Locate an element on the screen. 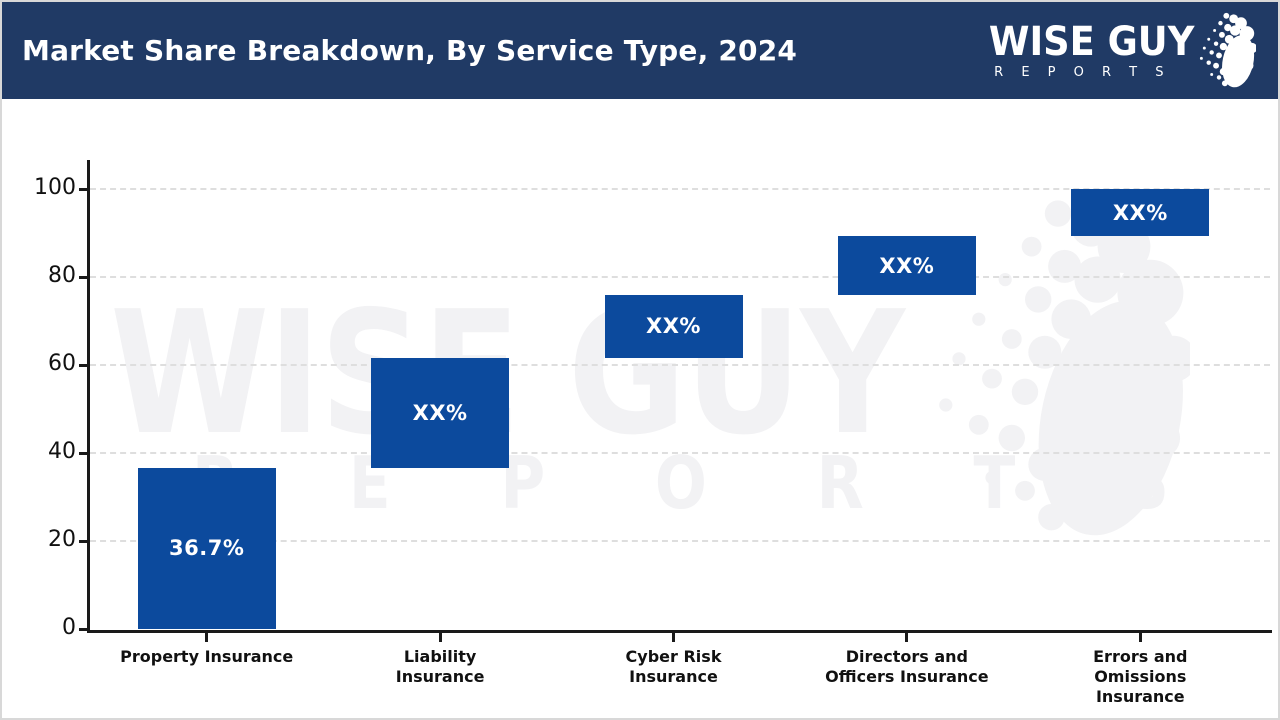 The image size is (1280, 720). x-category-label-5: Errors and Omissions Insurance is located at coordinates (1140, 676).